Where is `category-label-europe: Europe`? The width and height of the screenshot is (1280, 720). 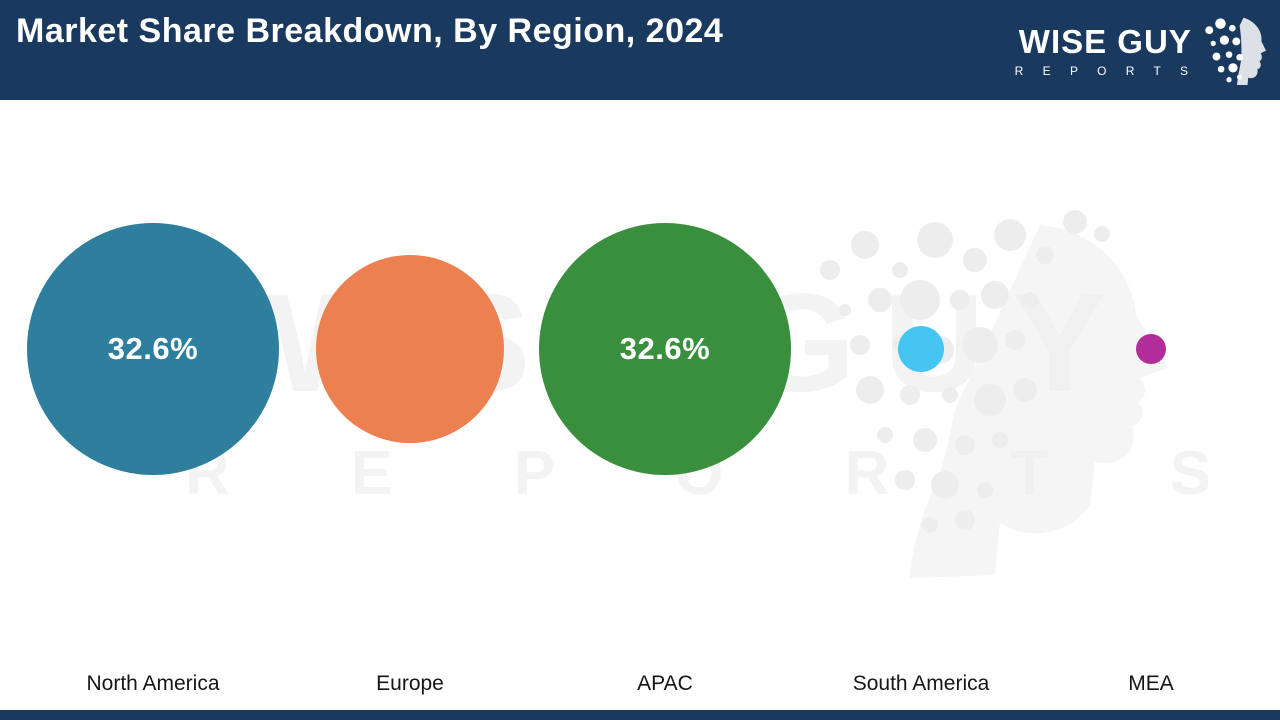 category-label-europe: Europe is located at coordinates (410, 683).